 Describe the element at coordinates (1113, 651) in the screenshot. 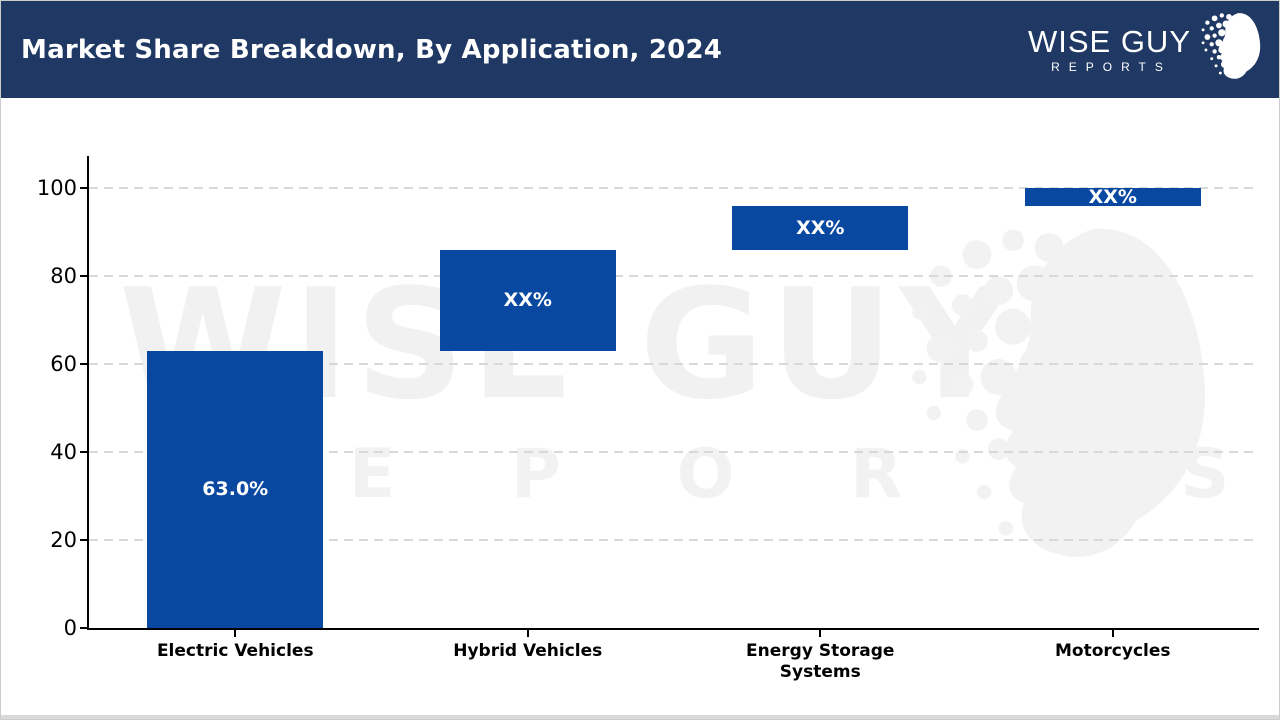

I see `x-axis-category-label: Motorcycles` at that location.